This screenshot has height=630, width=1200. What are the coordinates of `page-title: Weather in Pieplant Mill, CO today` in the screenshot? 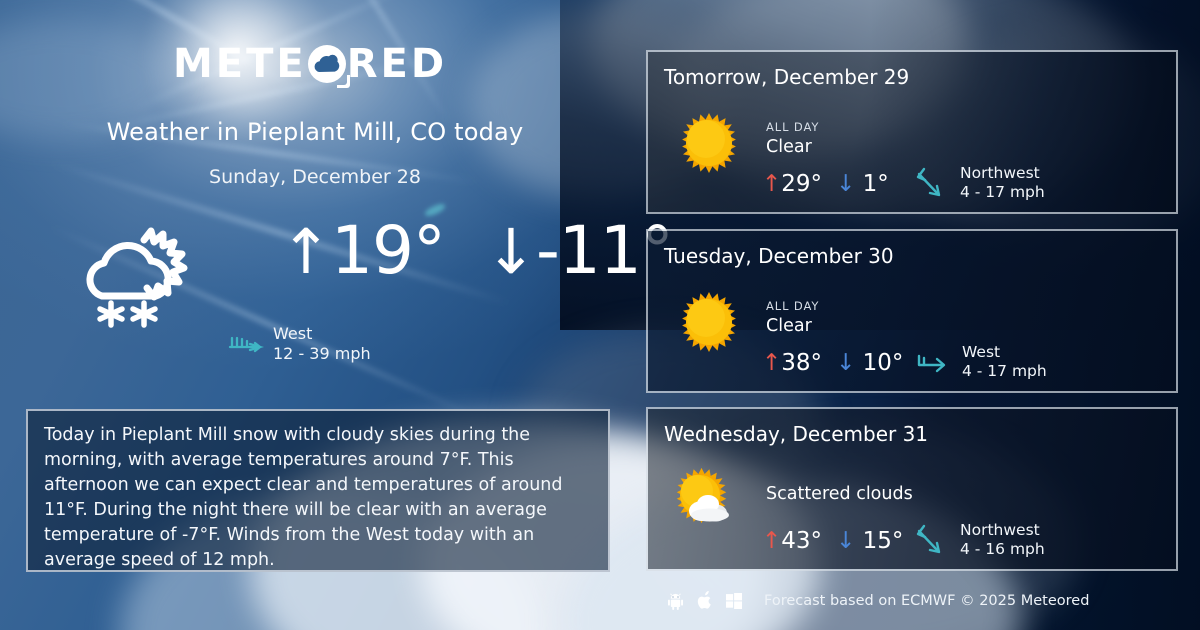 It's located at (315, 132).